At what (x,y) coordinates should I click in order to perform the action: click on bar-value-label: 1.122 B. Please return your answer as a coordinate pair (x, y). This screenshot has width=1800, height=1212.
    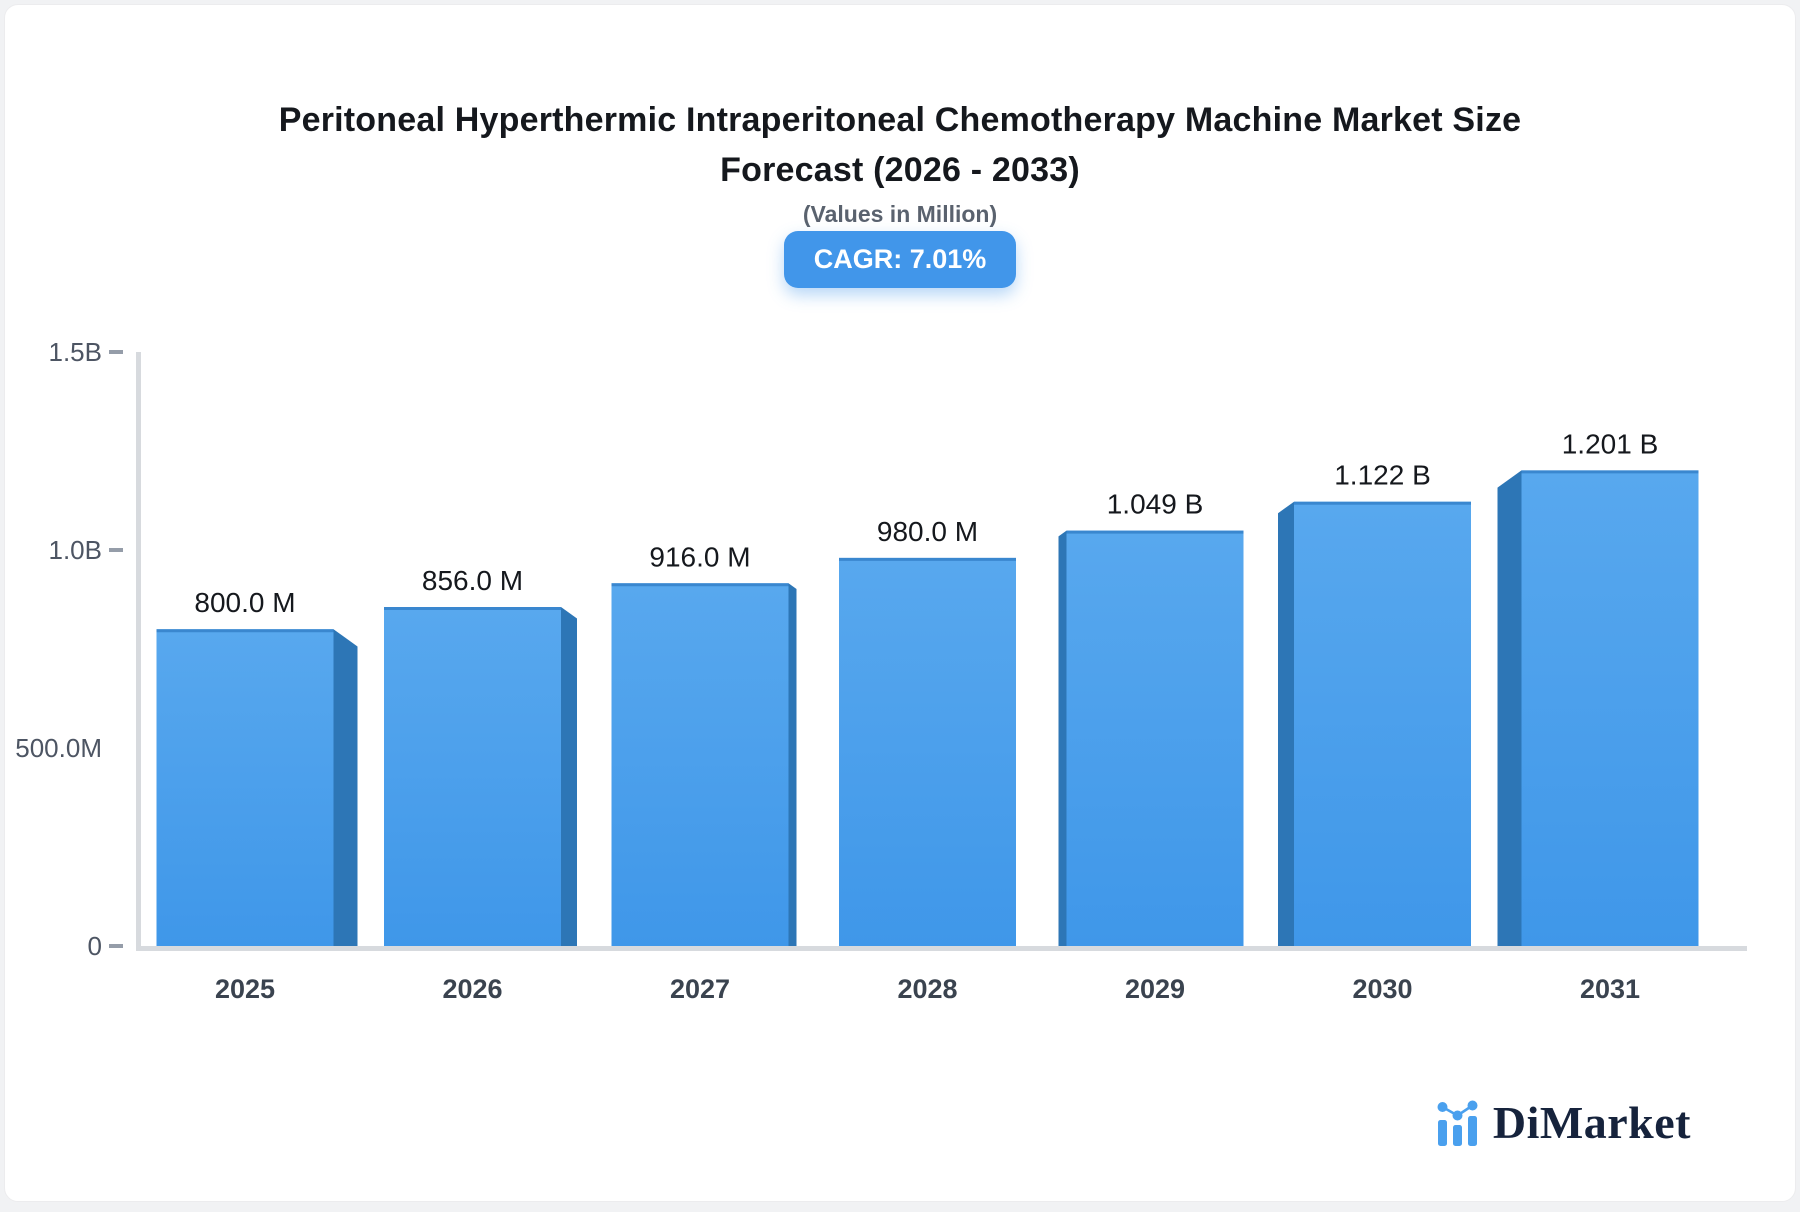
    Looking at the image, I should click on (1382, 475).